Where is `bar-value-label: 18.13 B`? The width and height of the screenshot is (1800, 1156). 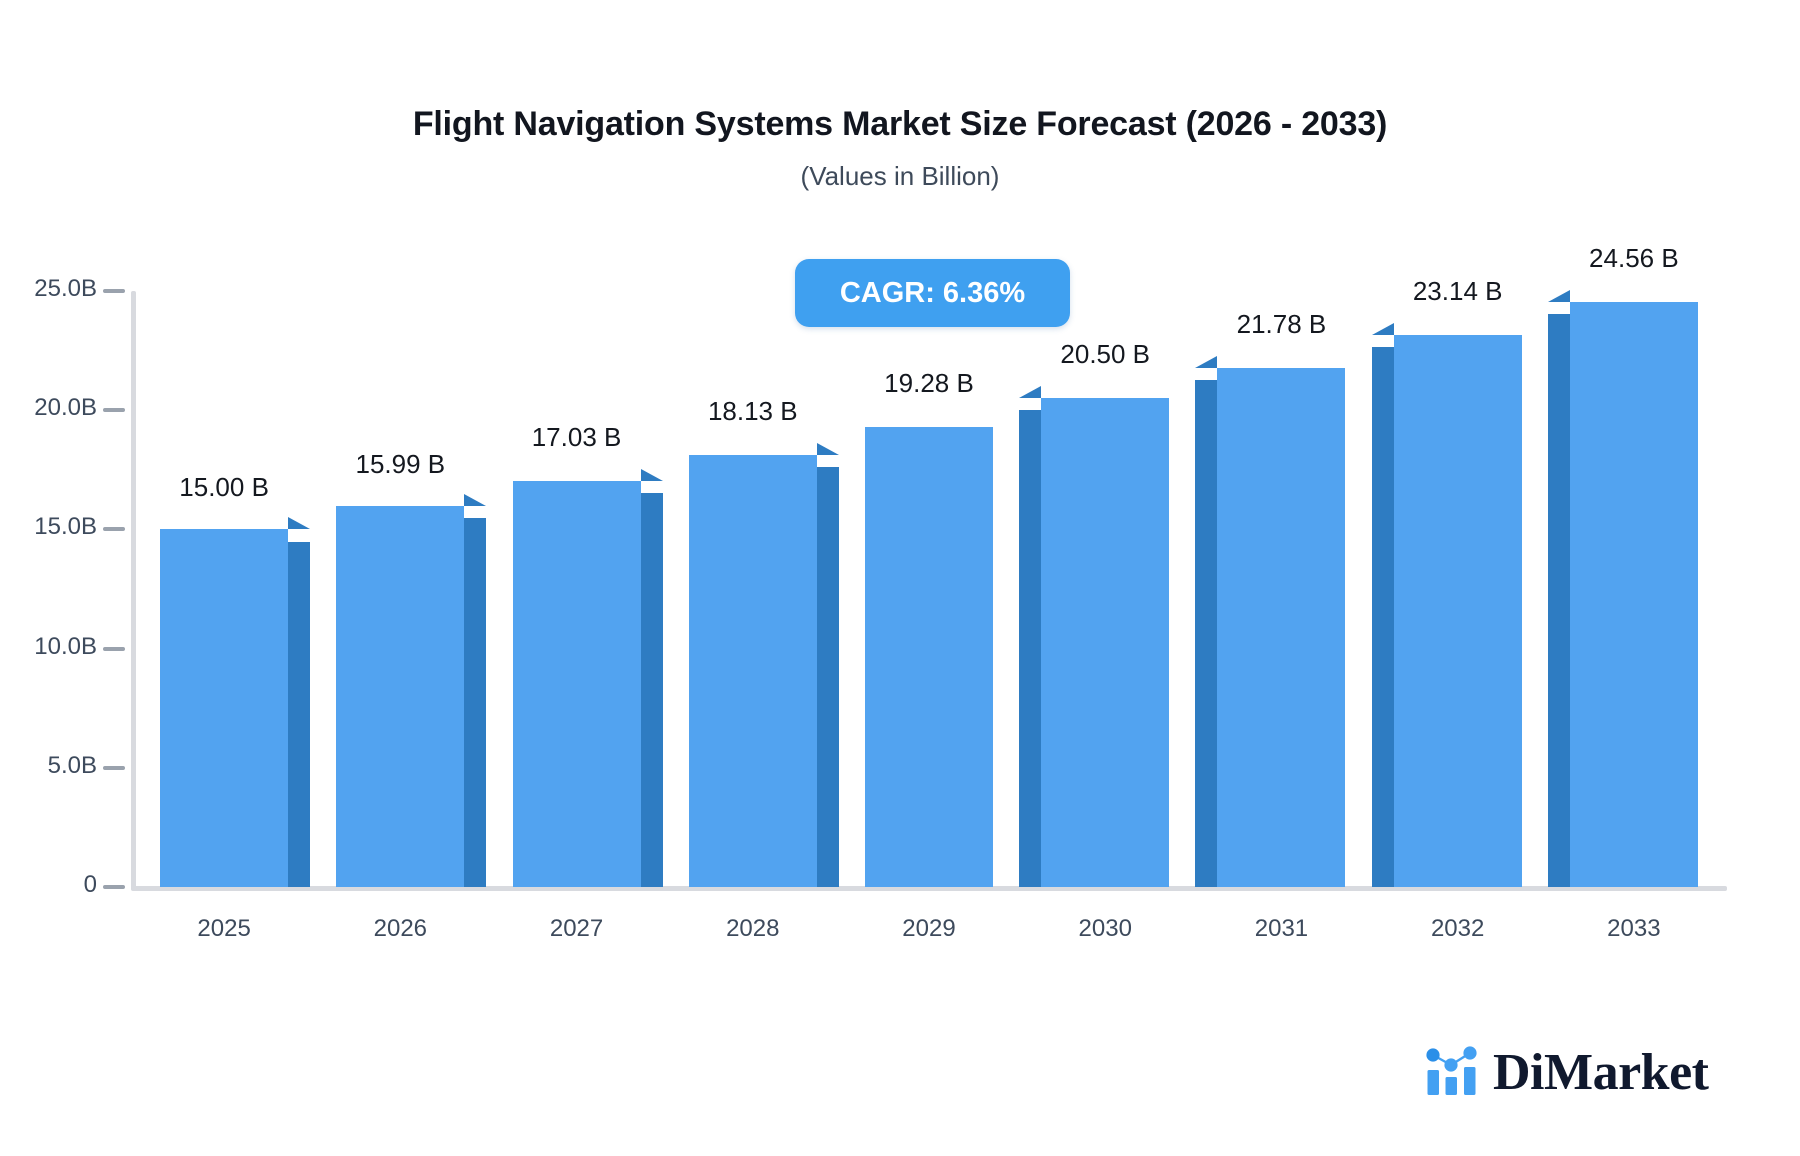
bar-value-label: 18.13 B is located at coordinates (752, 410).